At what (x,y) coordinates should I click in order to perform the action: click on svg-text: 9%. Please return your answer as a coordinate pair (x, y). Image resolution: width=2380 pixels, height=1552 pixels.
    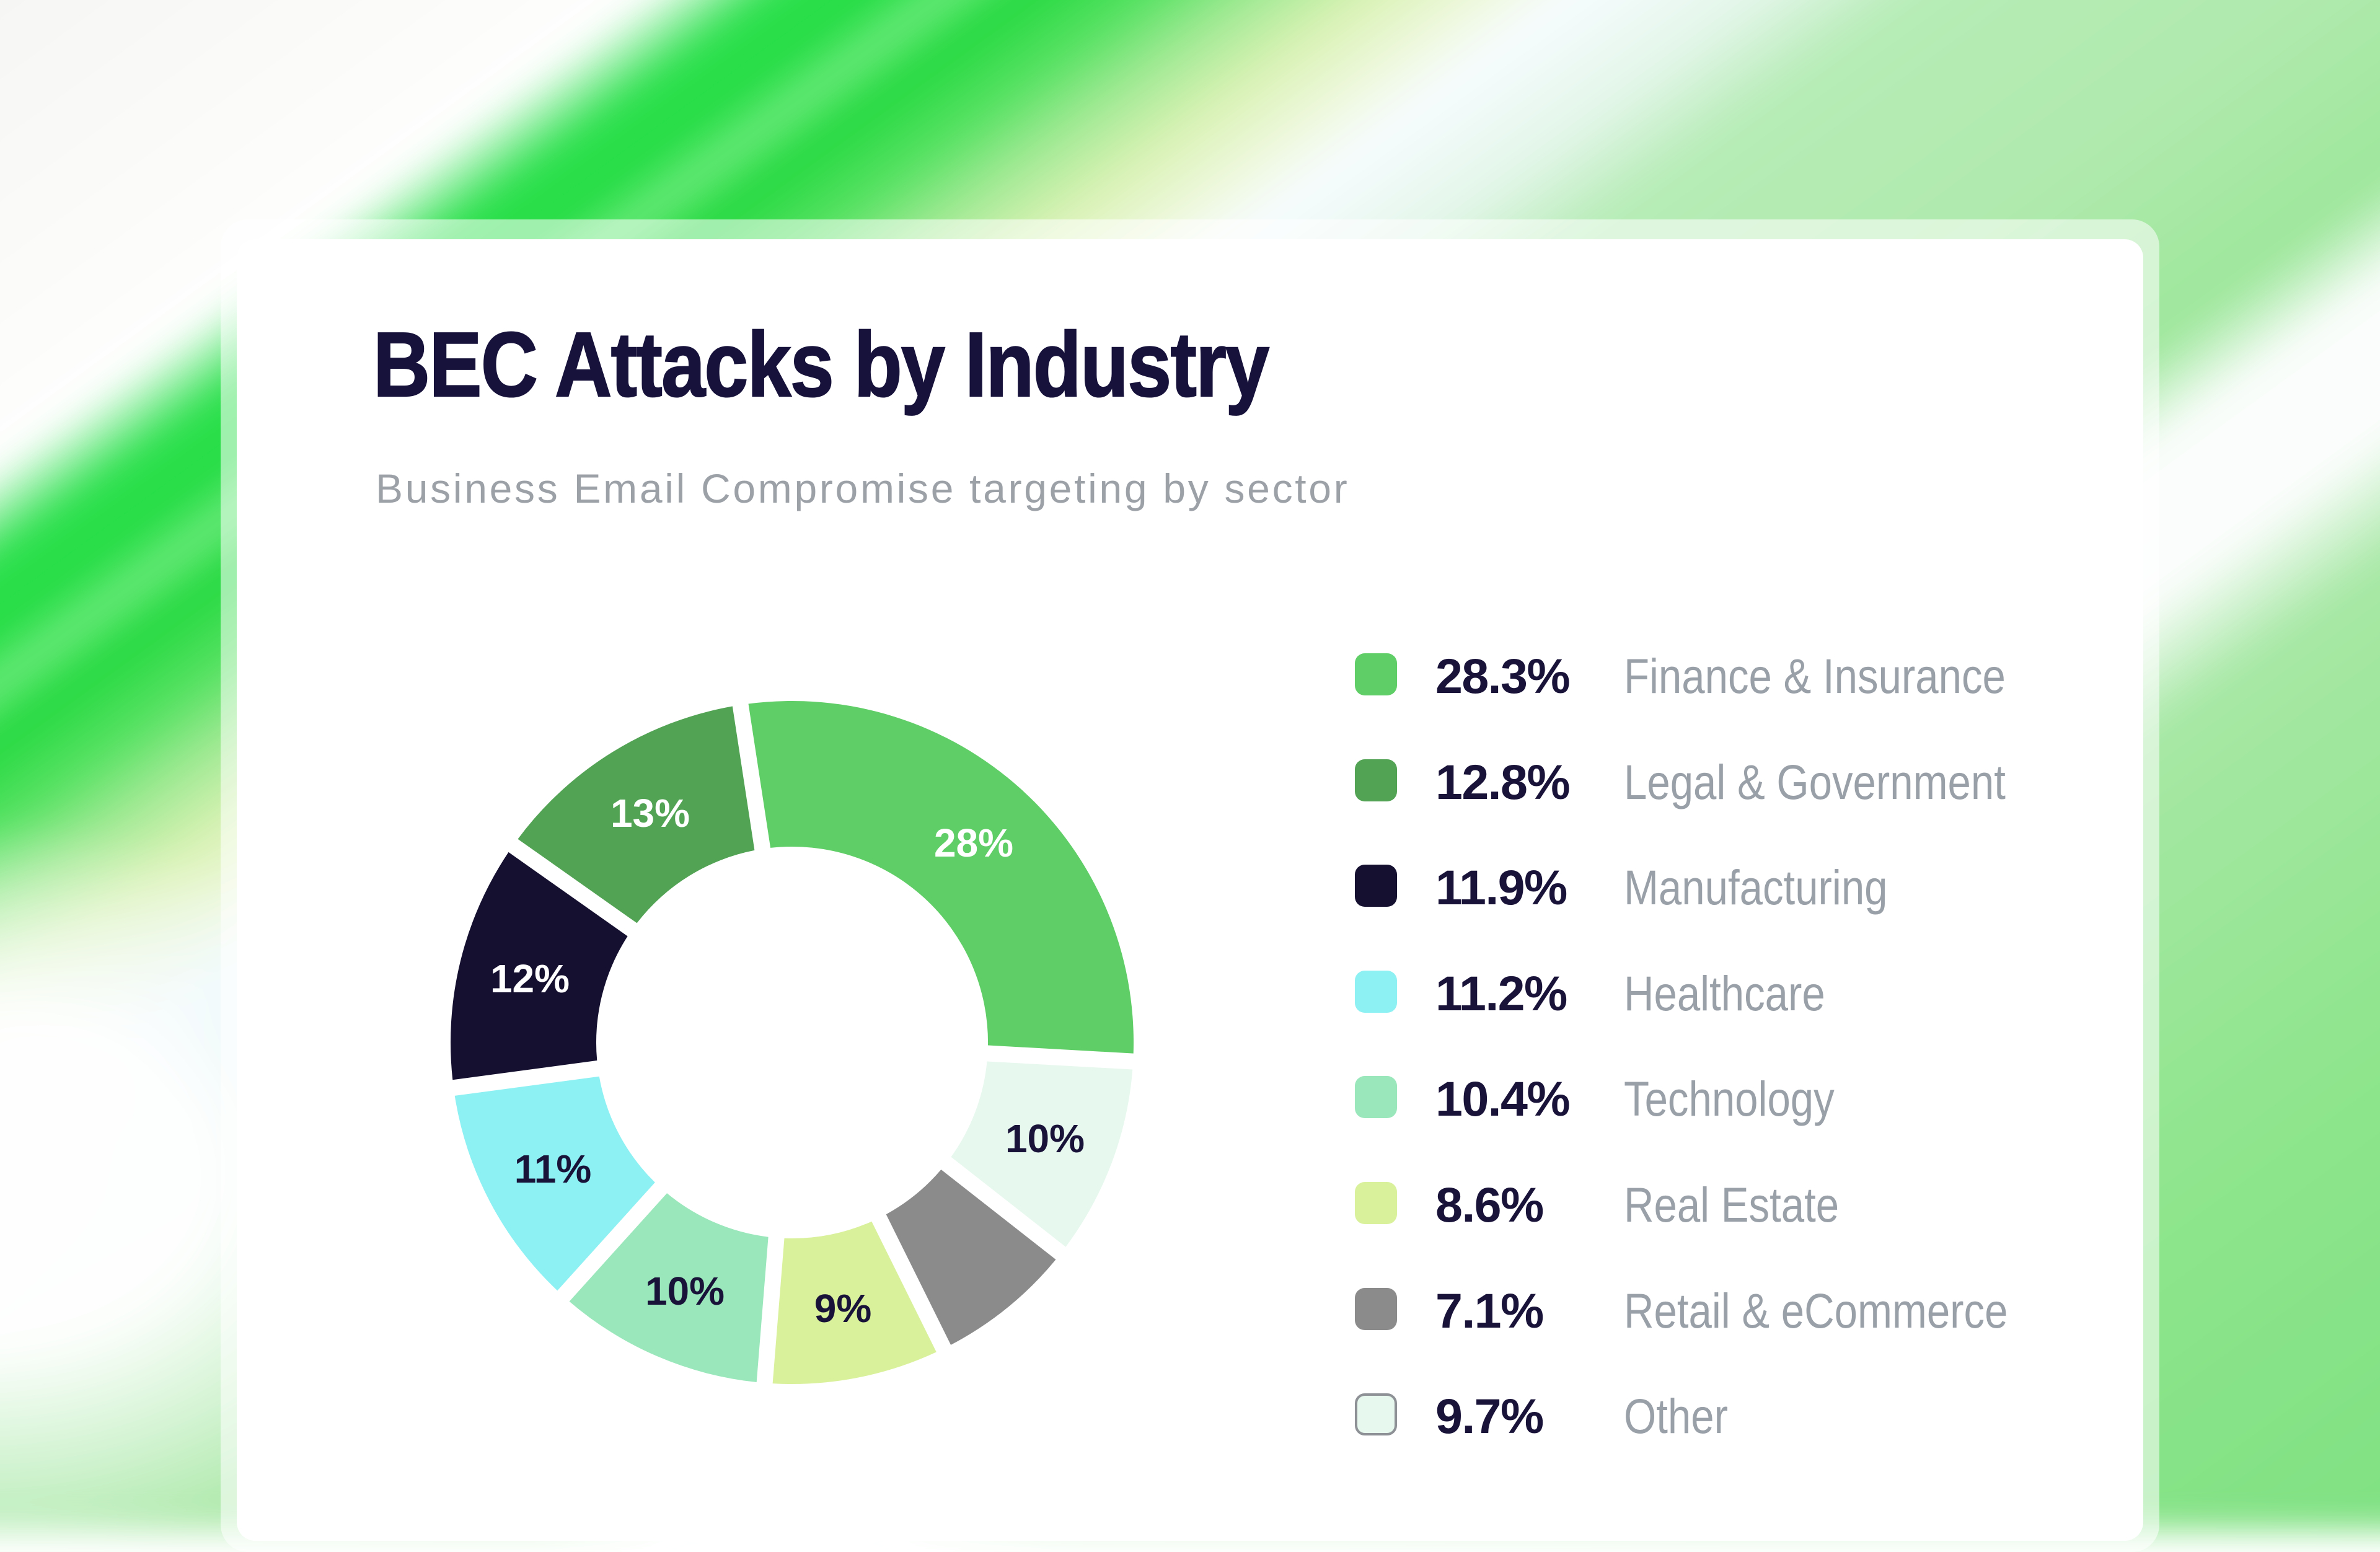
    Looking at the image, I should click on (843, 1308).